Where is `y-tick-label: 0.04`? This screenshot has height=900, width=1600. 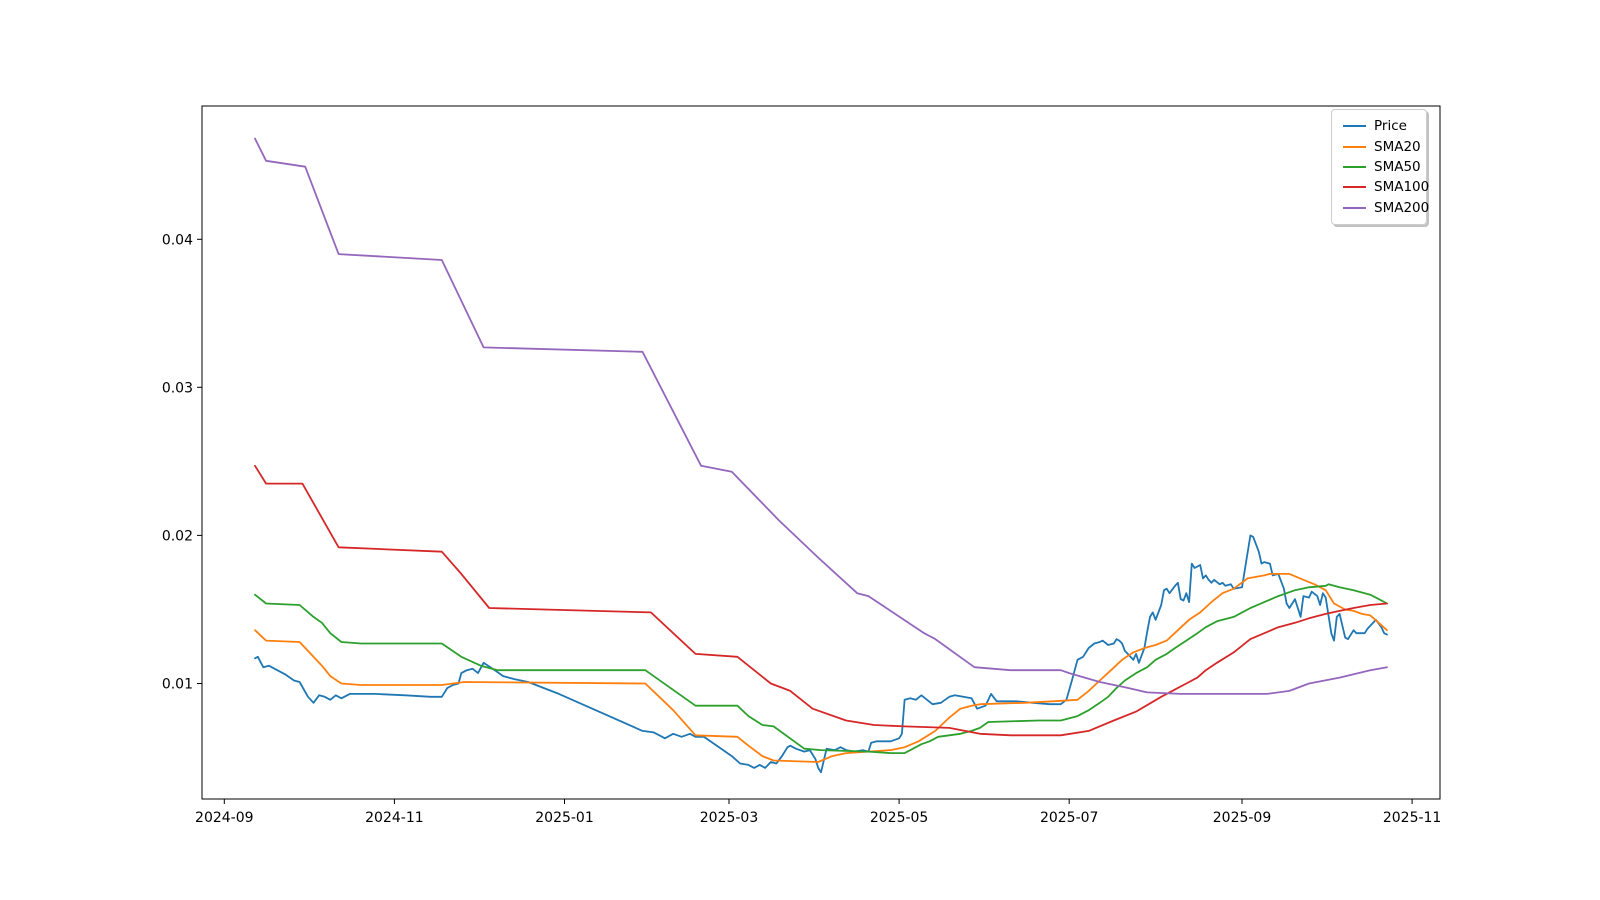
y-tick-label: 0.04 is located at coordinates (177, 240).